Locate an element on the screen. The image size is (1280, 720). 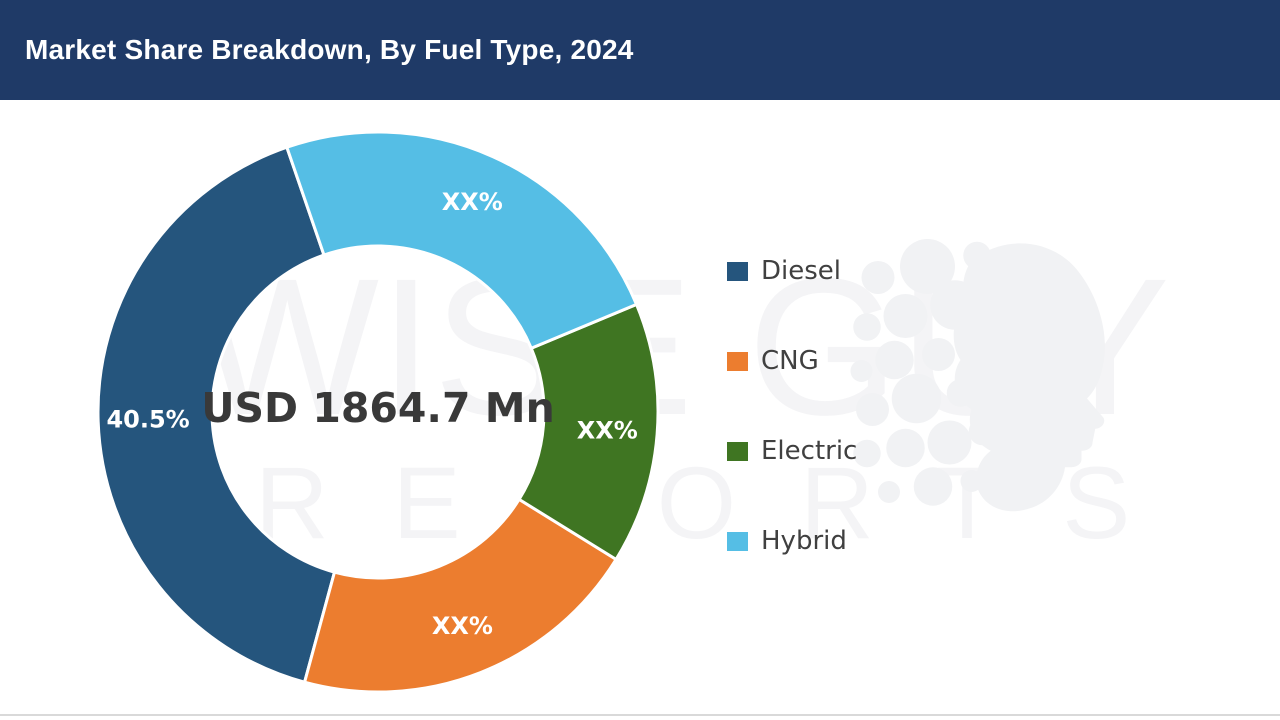
donut-segment-hybrid is located at coordinates (461, 240).